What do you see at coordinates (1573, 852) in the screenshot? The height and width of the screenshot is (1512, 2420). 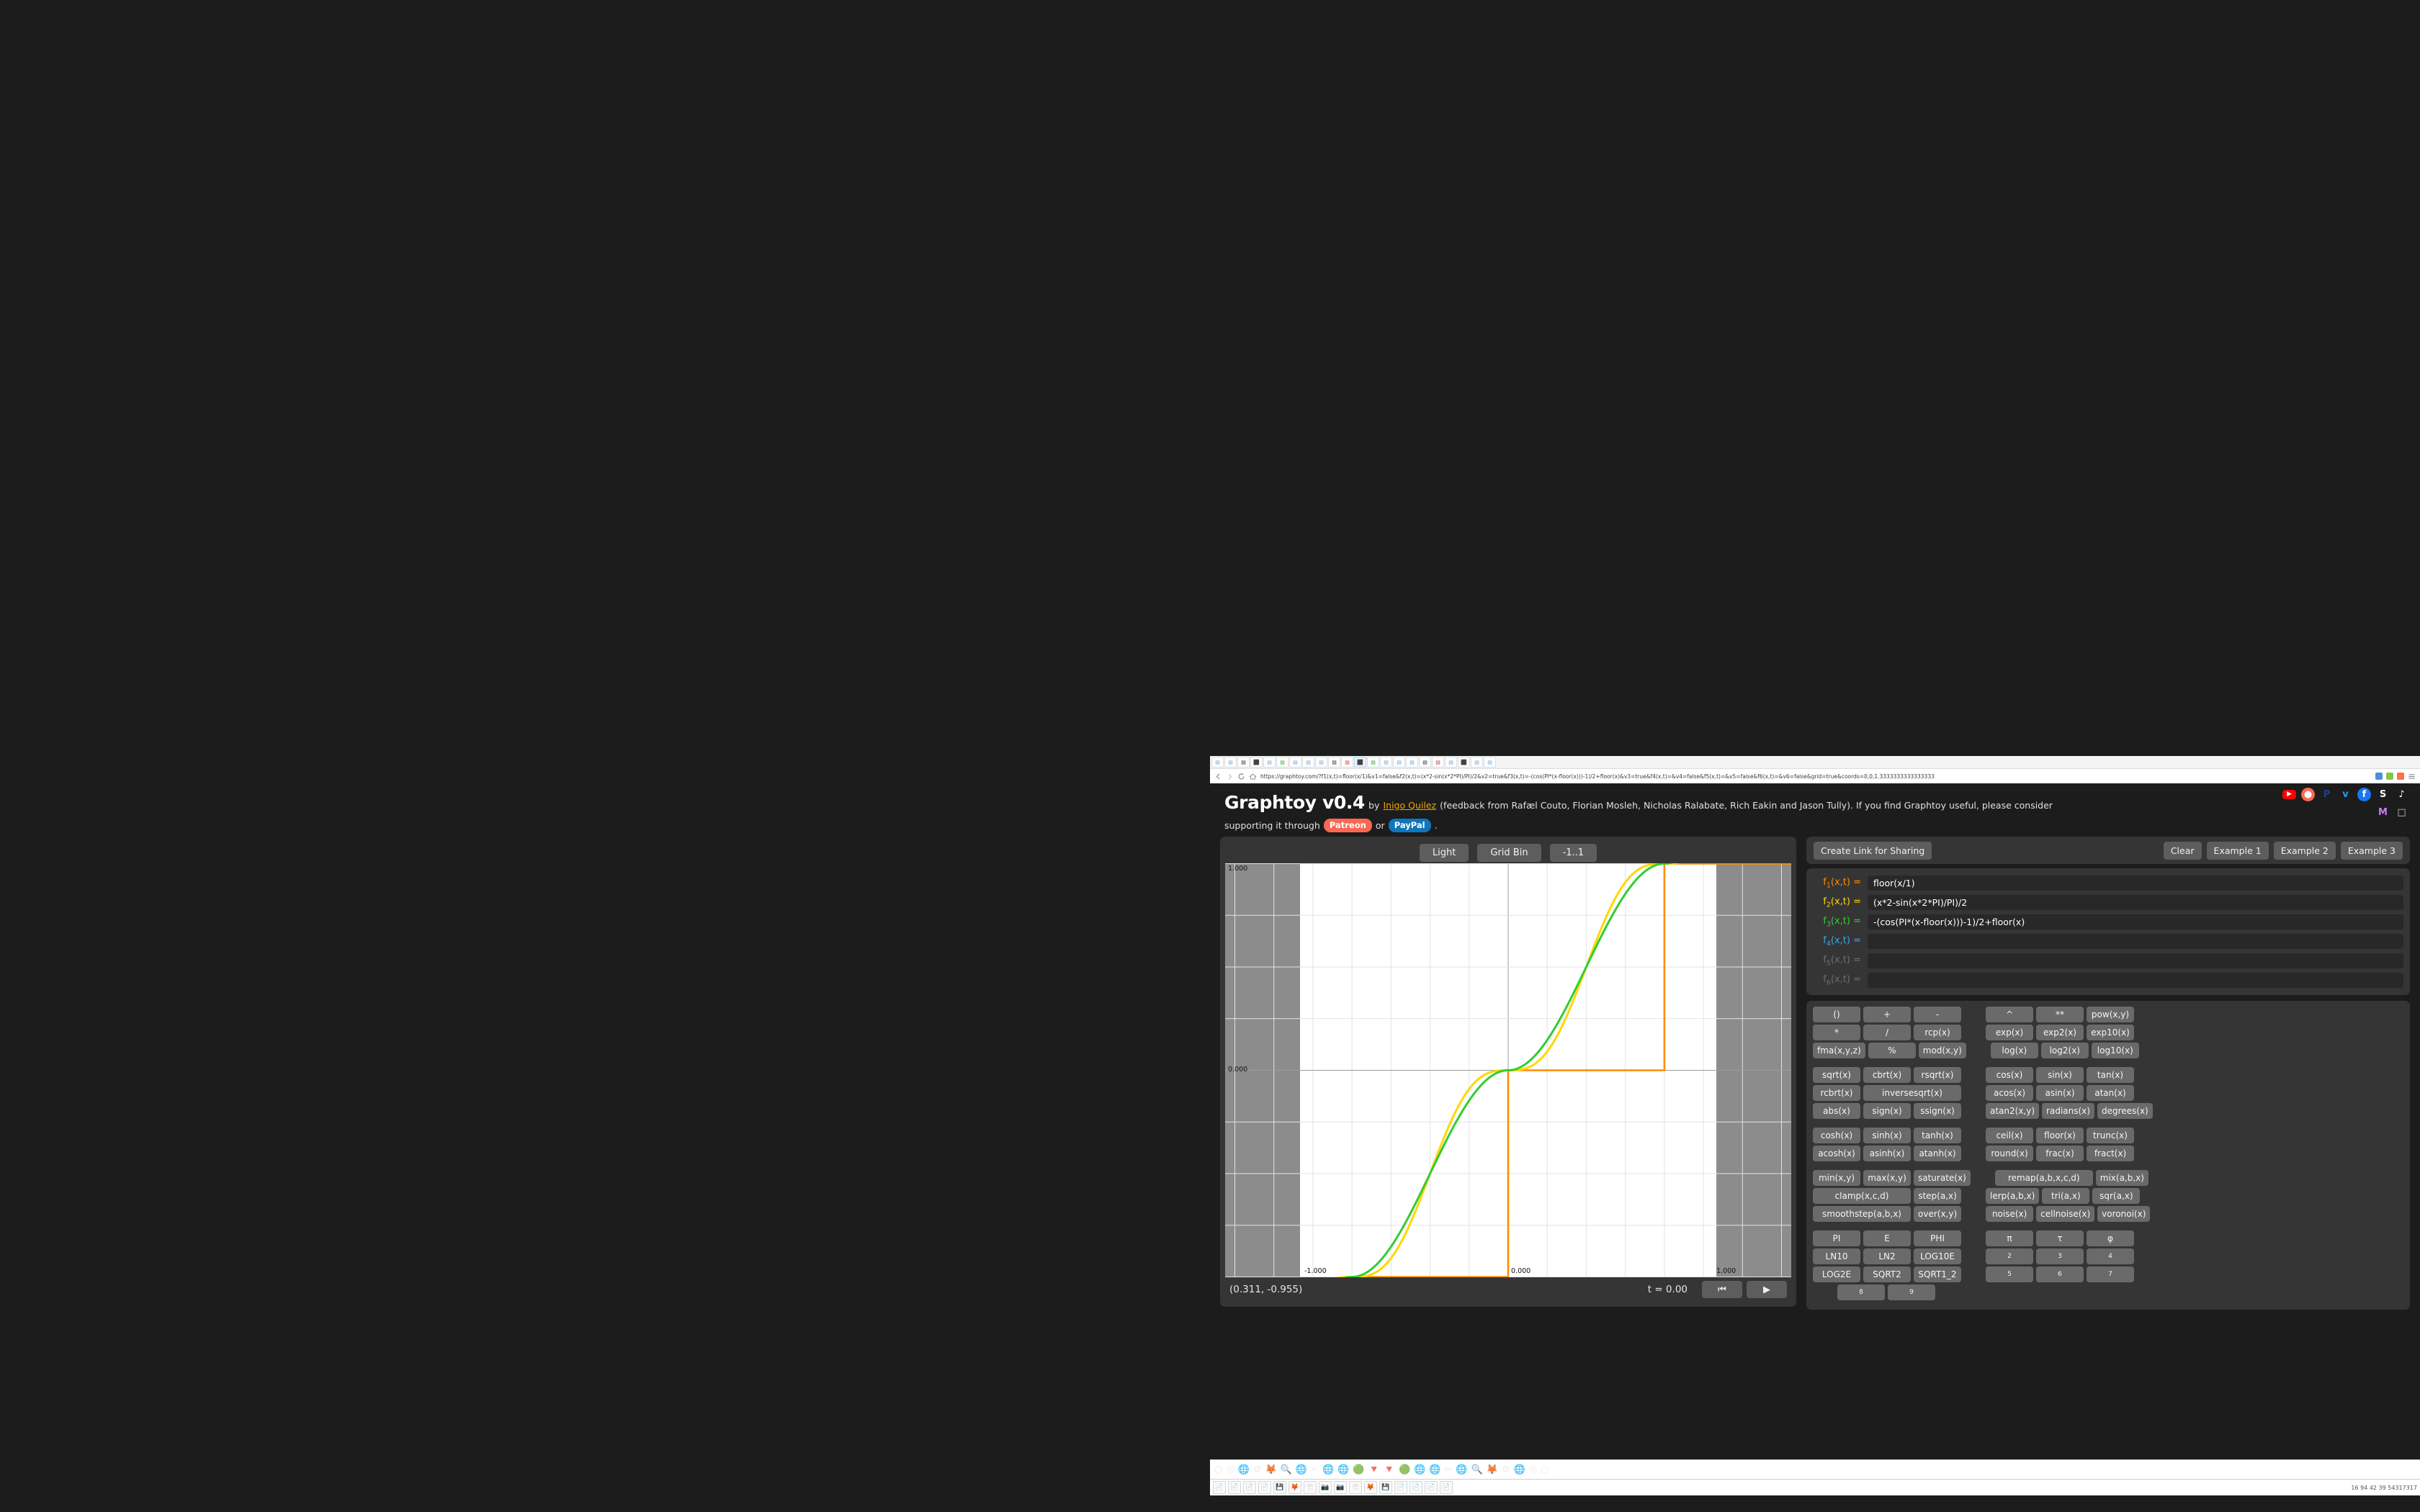 I see `range-button: -1..1` at bounding box center [1573, 852].